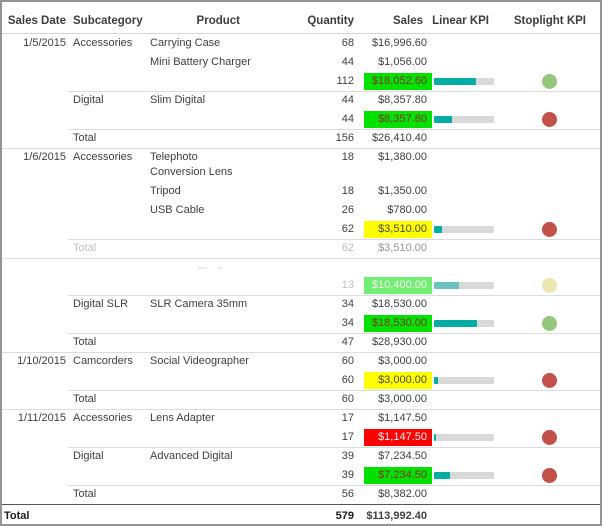 The image size is (602, 526). Describe the element at coordinates (402, 157) in the screenshot. I see `sales-value: $1,380.00` at that location.